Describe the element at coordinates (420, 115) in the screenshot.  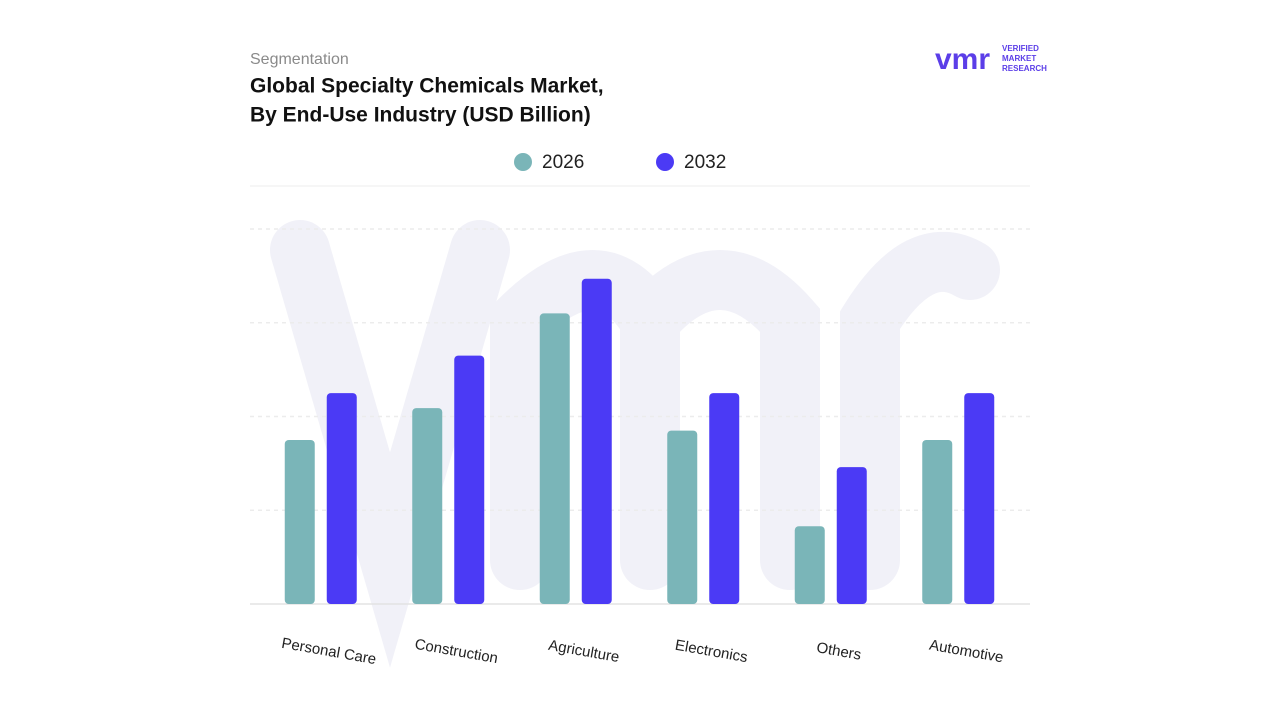
I see `chart-title: By End-Use Industry (USD Billion)` at that location.